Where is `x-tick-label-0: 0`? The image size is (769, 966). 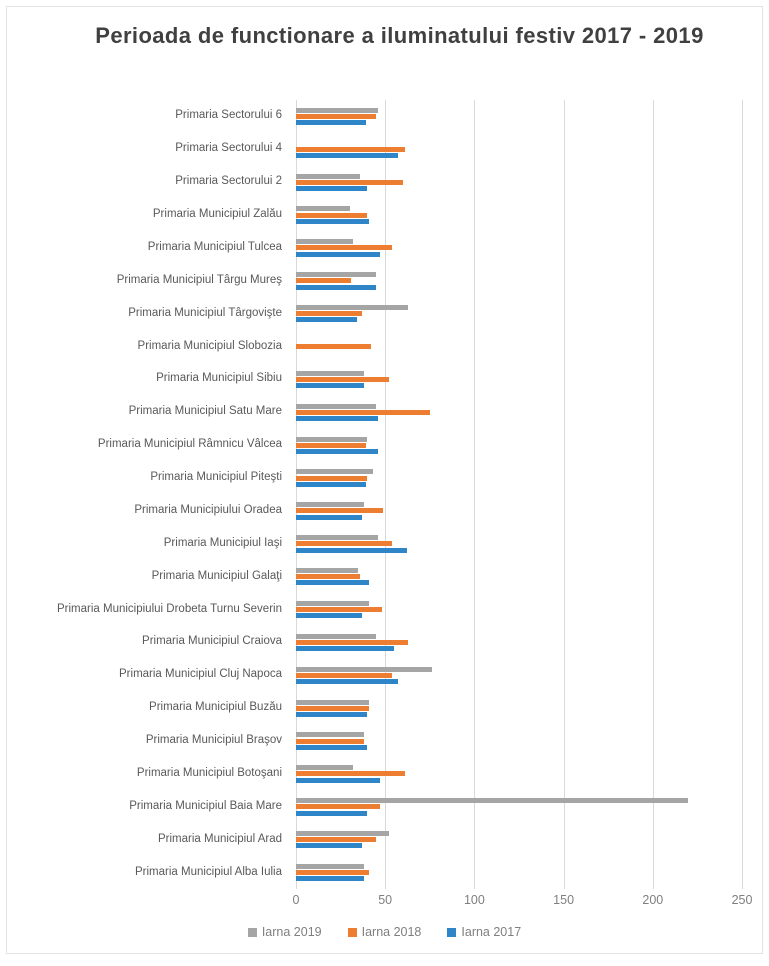 x-tick-label-0: 0 is located at coordinates (296, 900).